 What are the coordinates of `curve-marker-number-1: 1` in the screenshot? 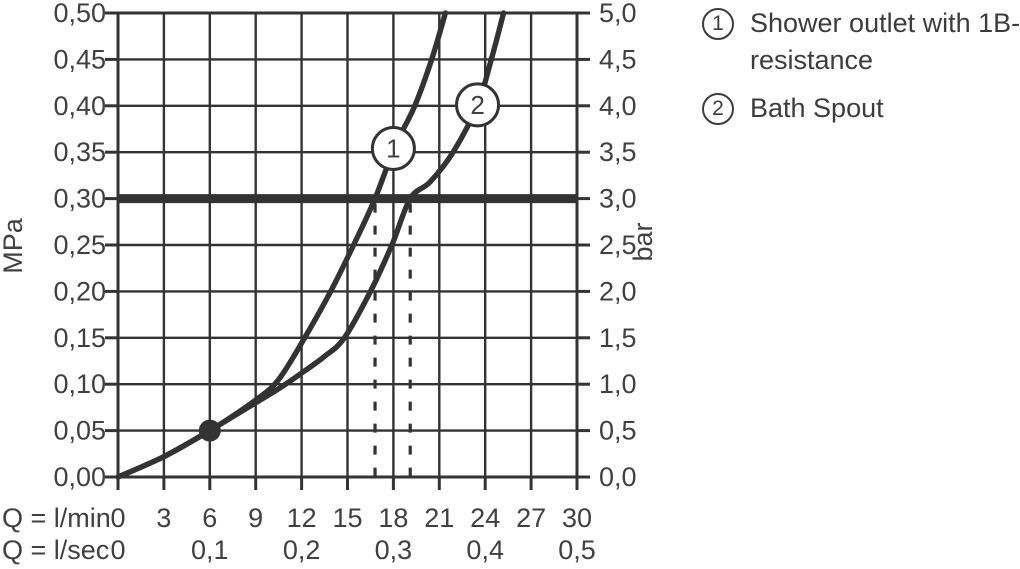 It's located at (393, 148).